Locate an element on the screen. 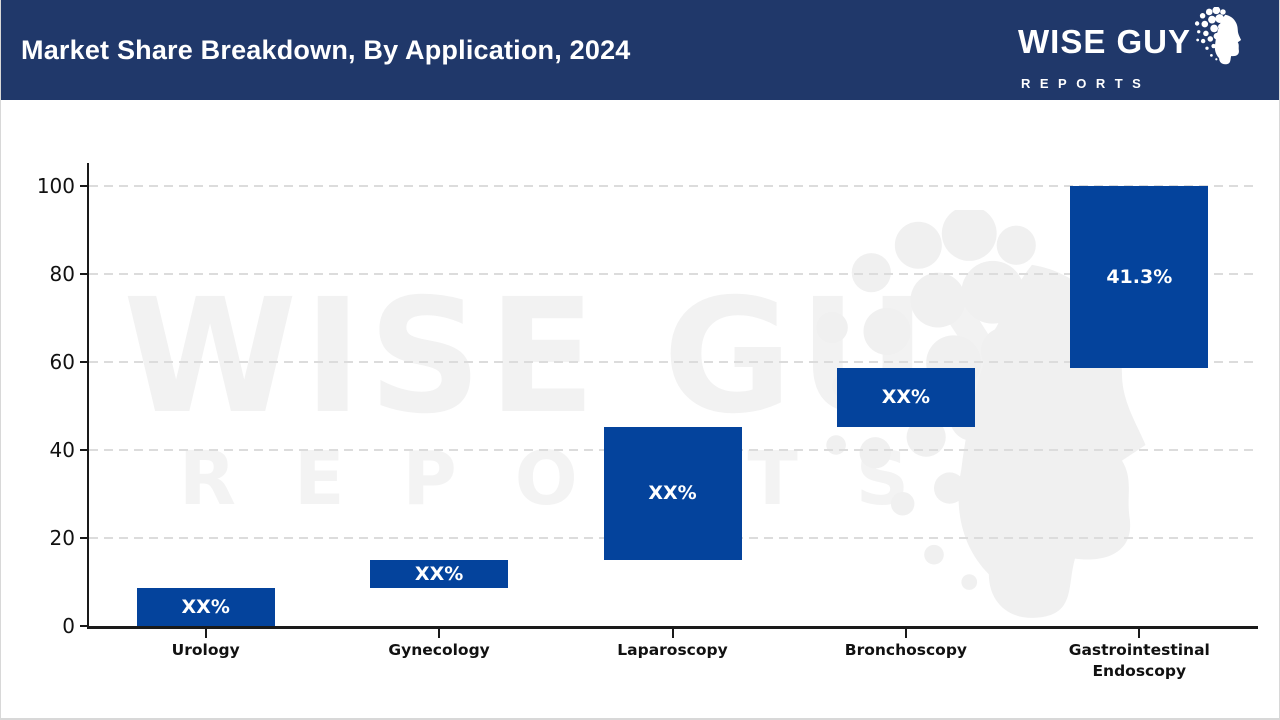 This screenshot has width=1280, height=720. category-label: Urology is located at coordinates (205, 650).